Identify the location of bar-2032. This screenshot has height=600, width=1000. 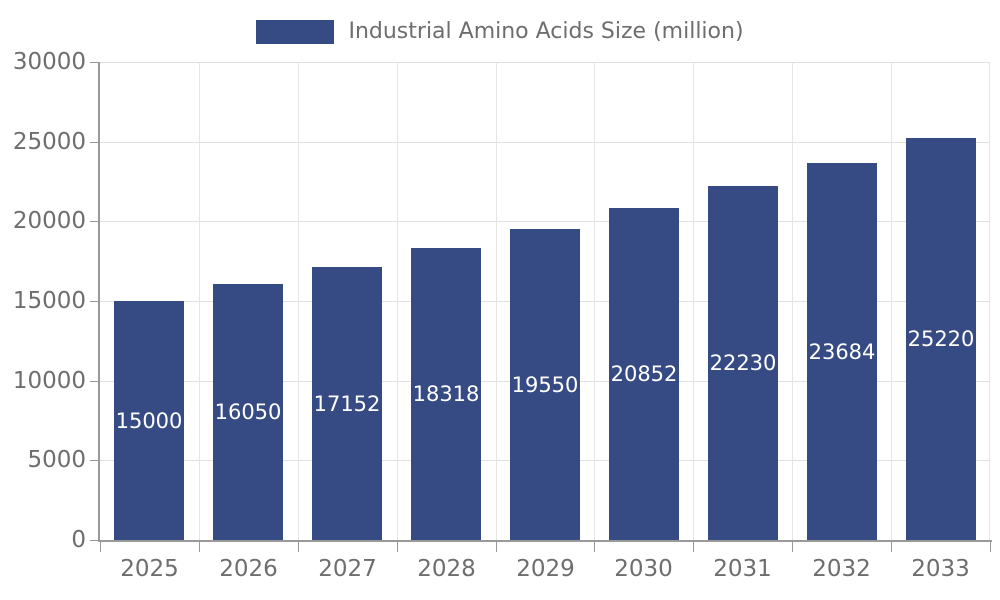
(842, 351).